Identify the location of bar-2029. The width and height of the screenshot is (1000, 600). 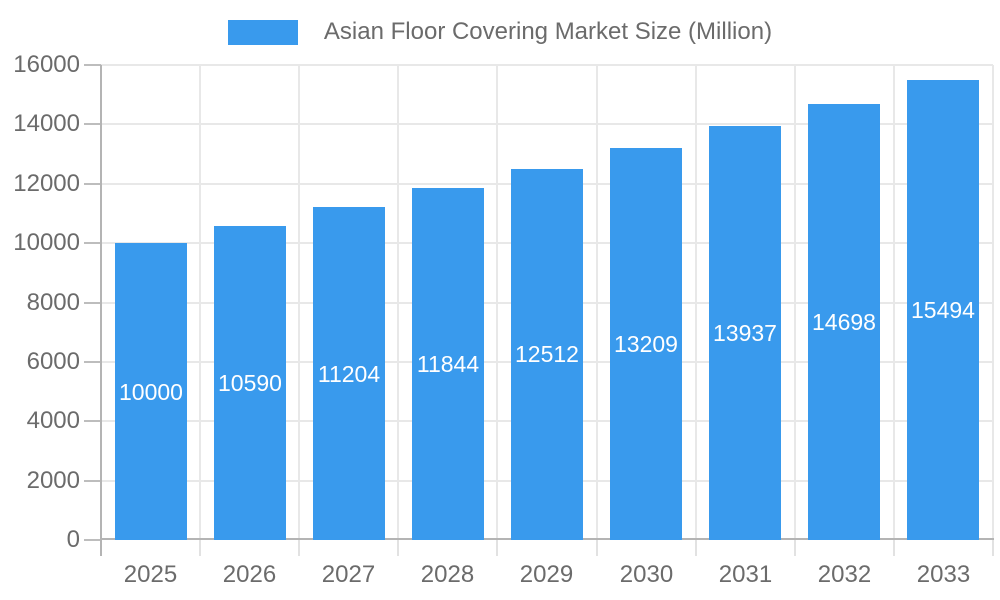
(547, 354).